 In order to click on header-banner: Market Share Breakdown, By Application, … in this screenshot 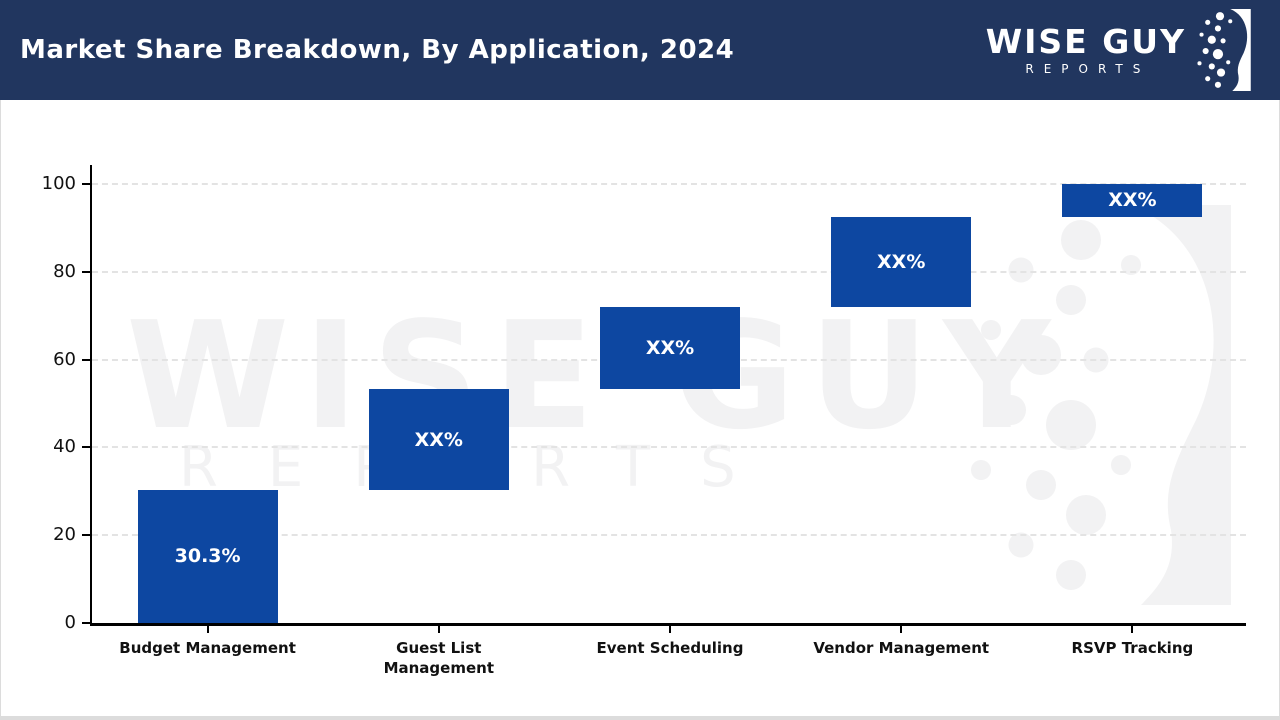, I will do `click(640, 50)`.